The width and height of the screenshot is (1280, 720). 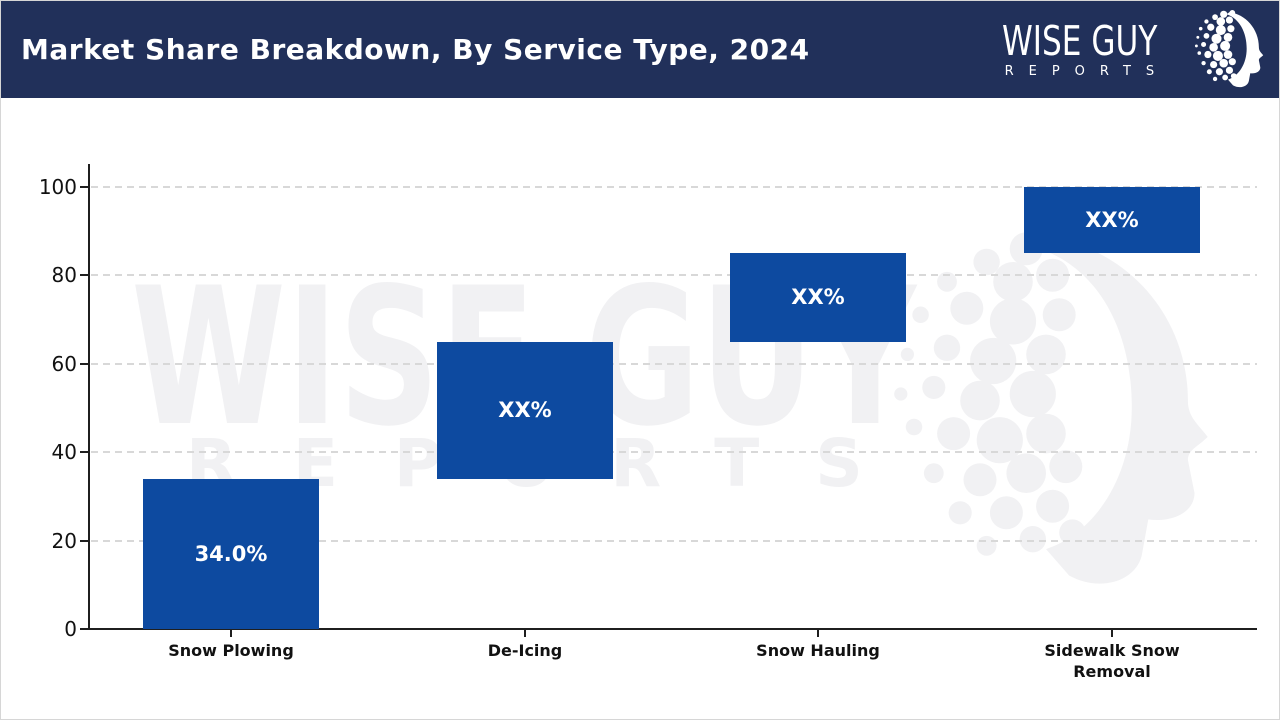 I want to click on bar-de-icing: XX%, so click(x=525, y=410).